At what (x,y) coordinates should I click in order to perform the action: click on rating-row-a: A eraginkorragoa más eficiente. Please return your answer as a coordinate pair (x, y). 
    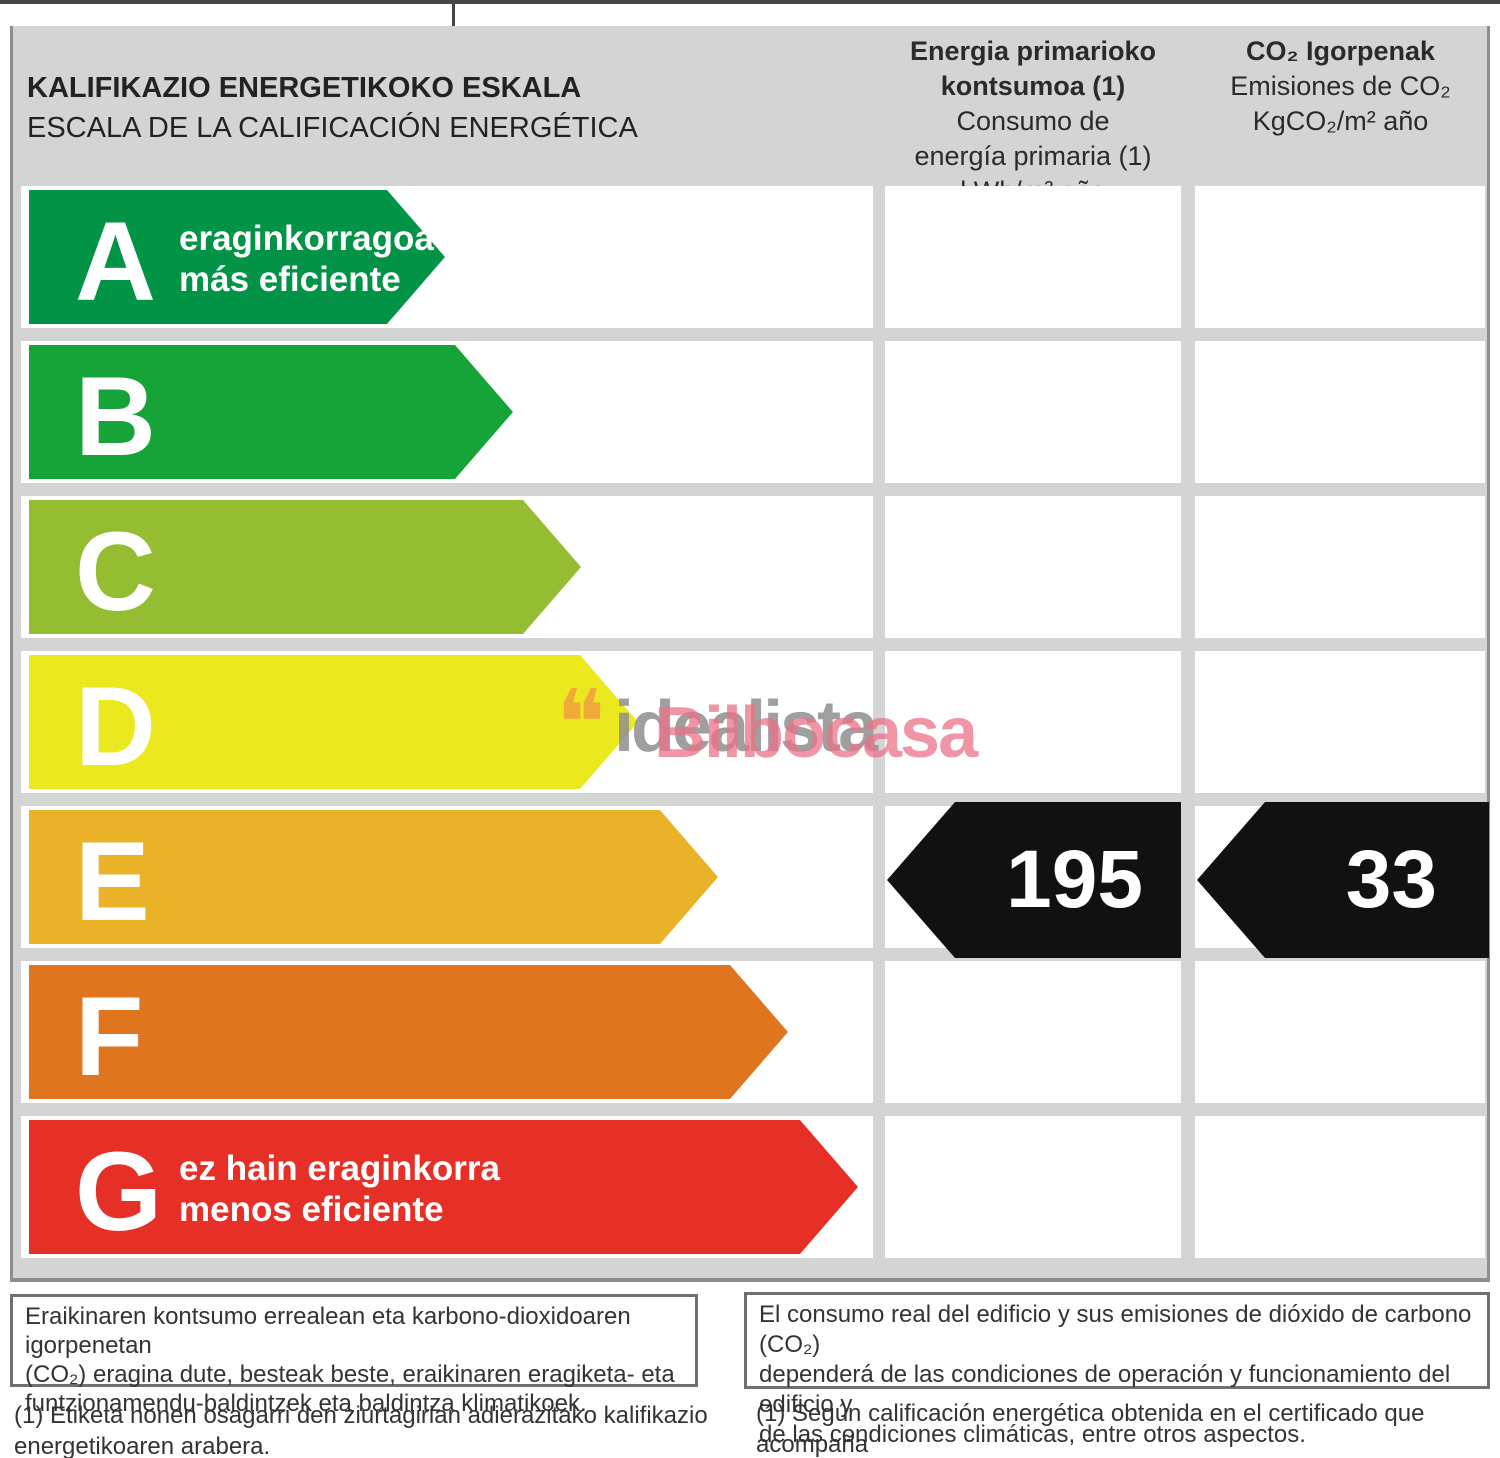
    Looking at the image, I should click on (750, 257).